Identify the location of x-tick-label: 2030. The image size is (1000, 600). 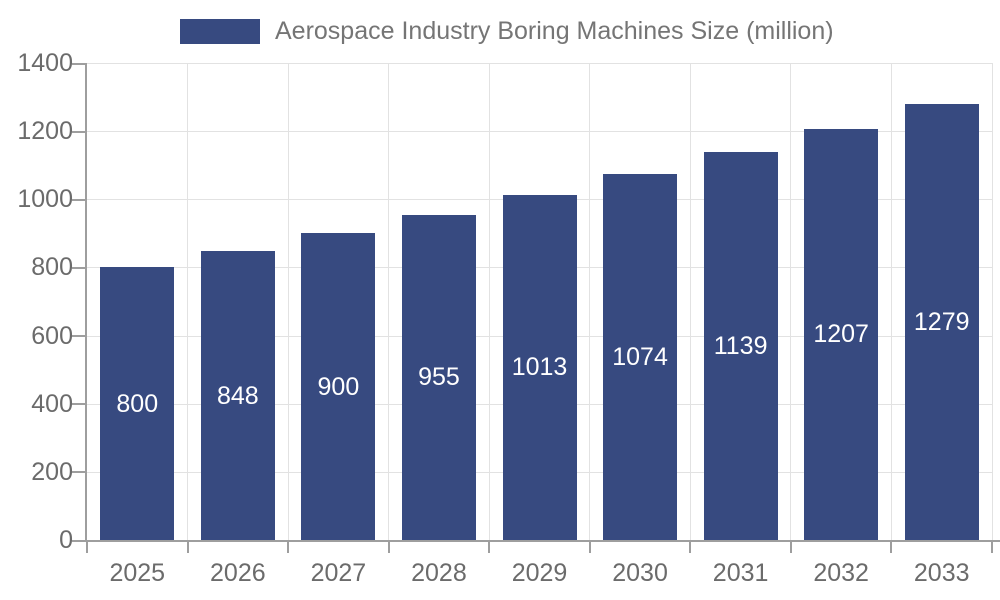
(640, 573).